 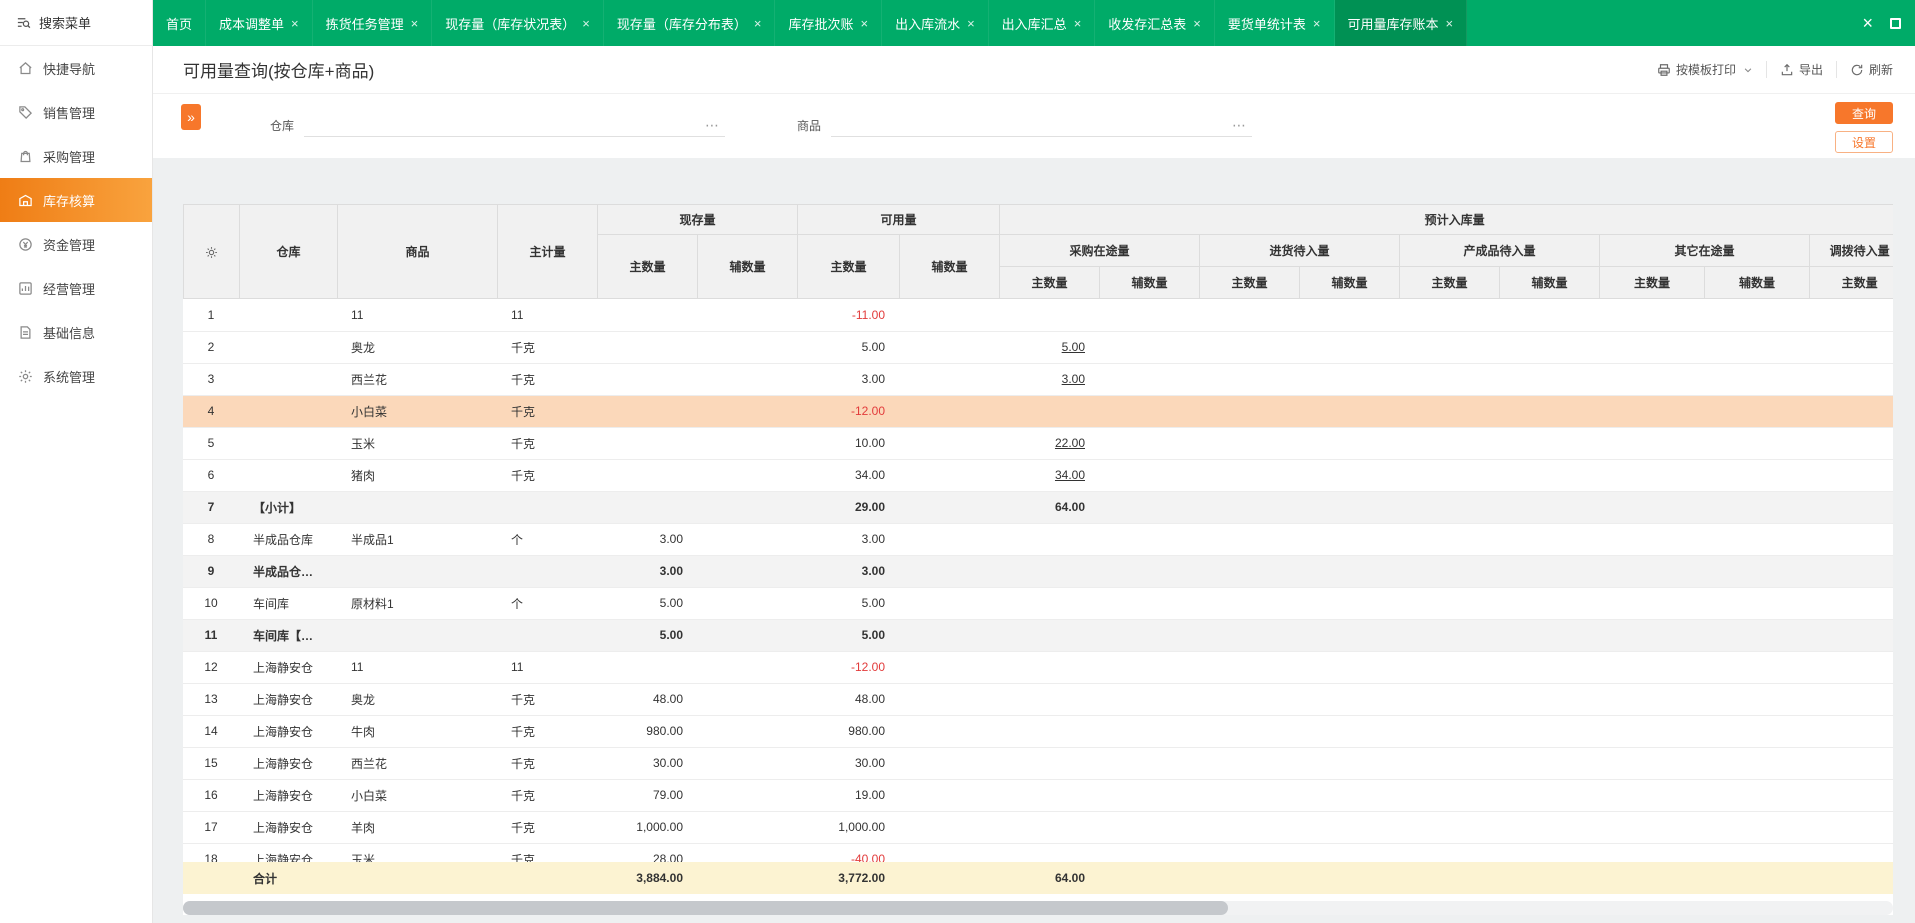 I want to click on sidebar-item-4: 资金管理, so click(x=76, y=244).